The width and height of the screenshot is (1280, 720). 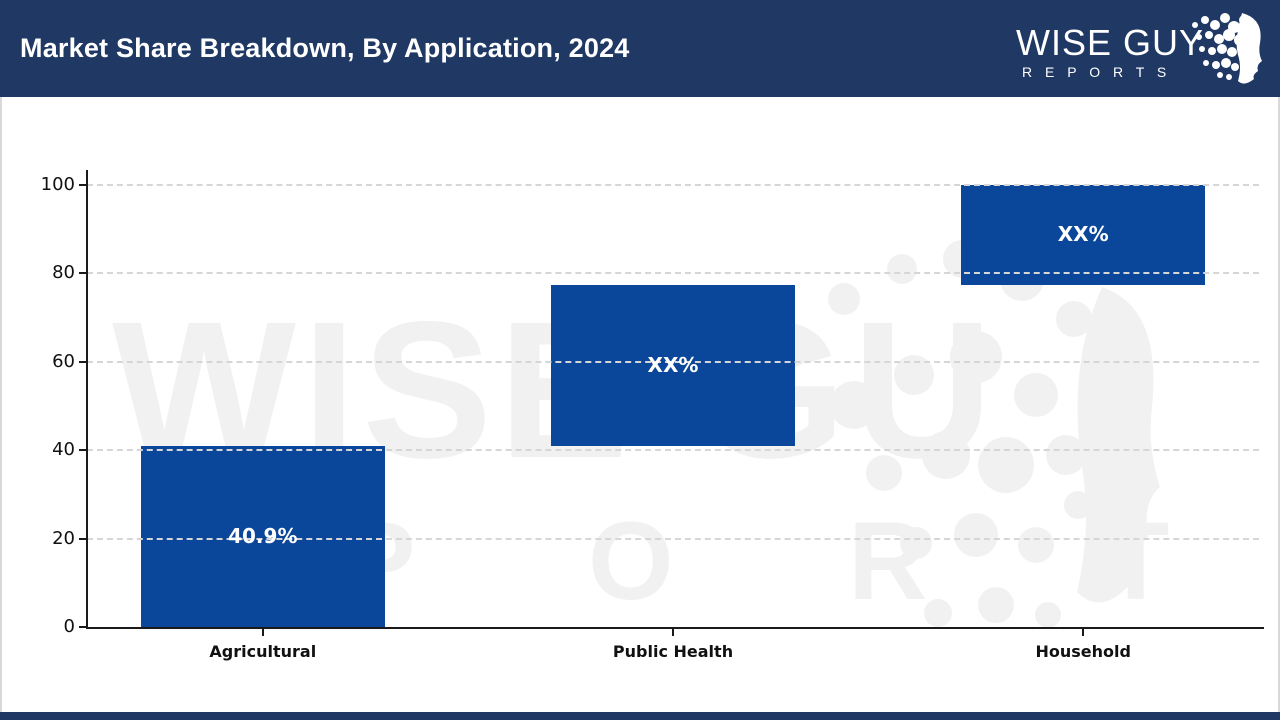 I want to click on logo-text-line1: WISE GUY, so click(x=1110, y=42).